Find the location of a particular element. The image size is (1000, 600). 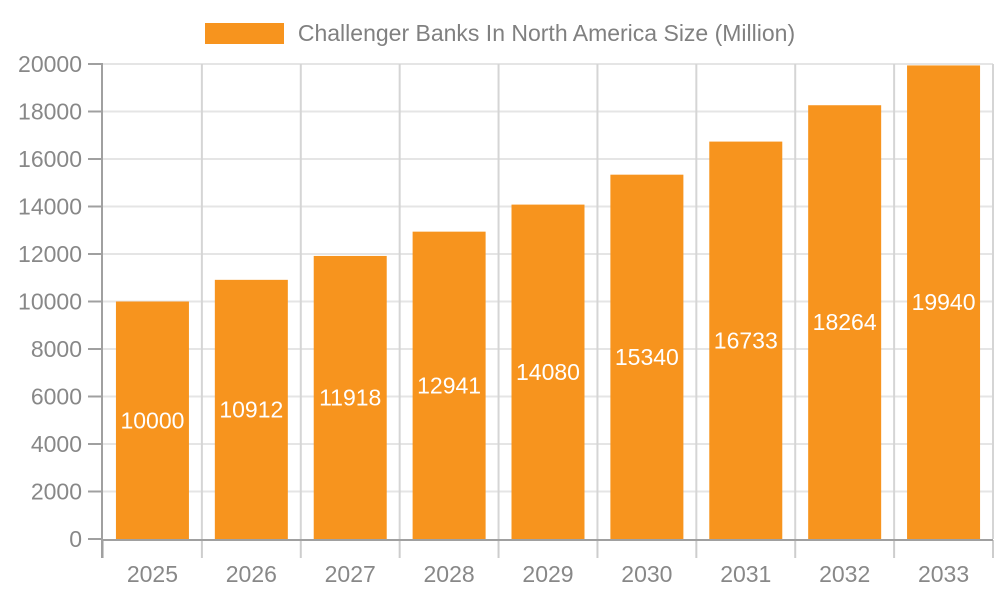

y-tick-label: 12000 is located at coordinates (50, 254).